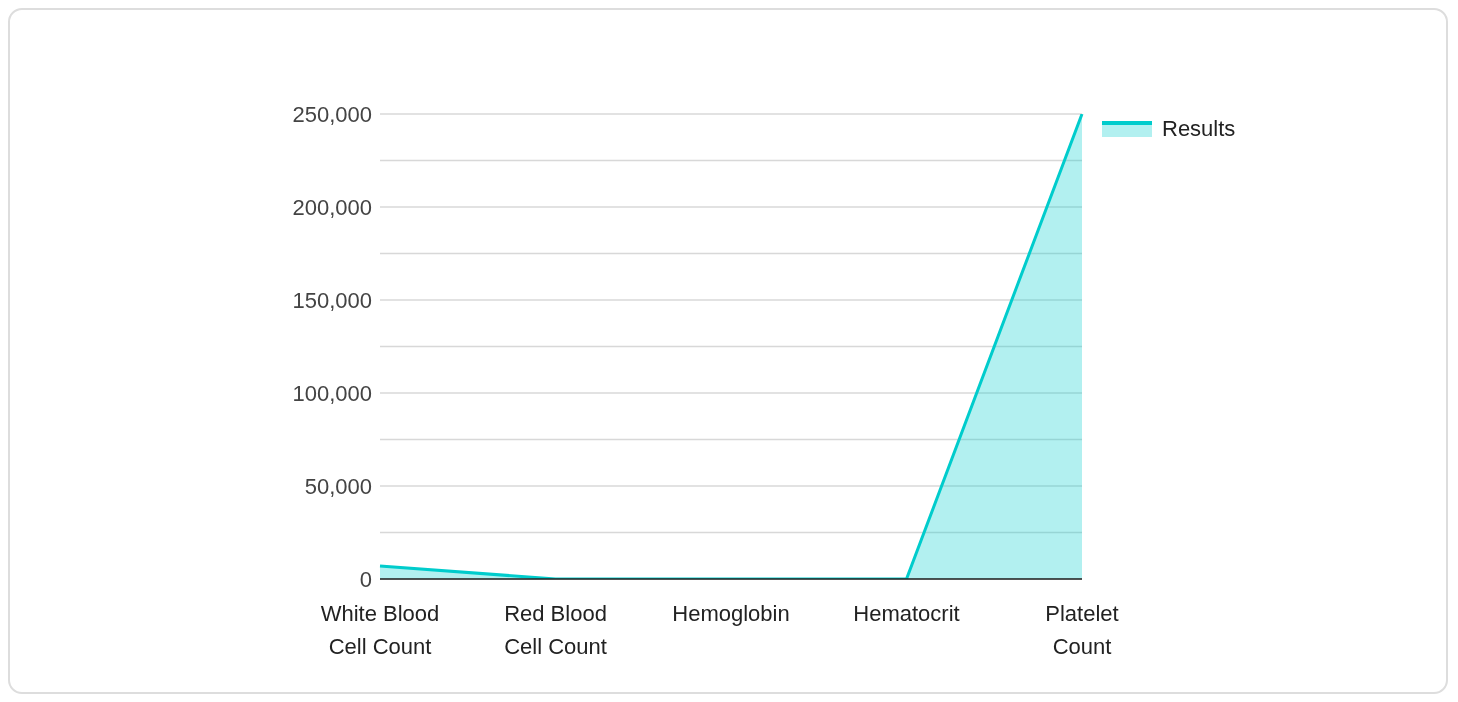  Describe the element at coordinates (906, 613) in the screenshot. I see `x-tick-label: Hematocrit` at that location.